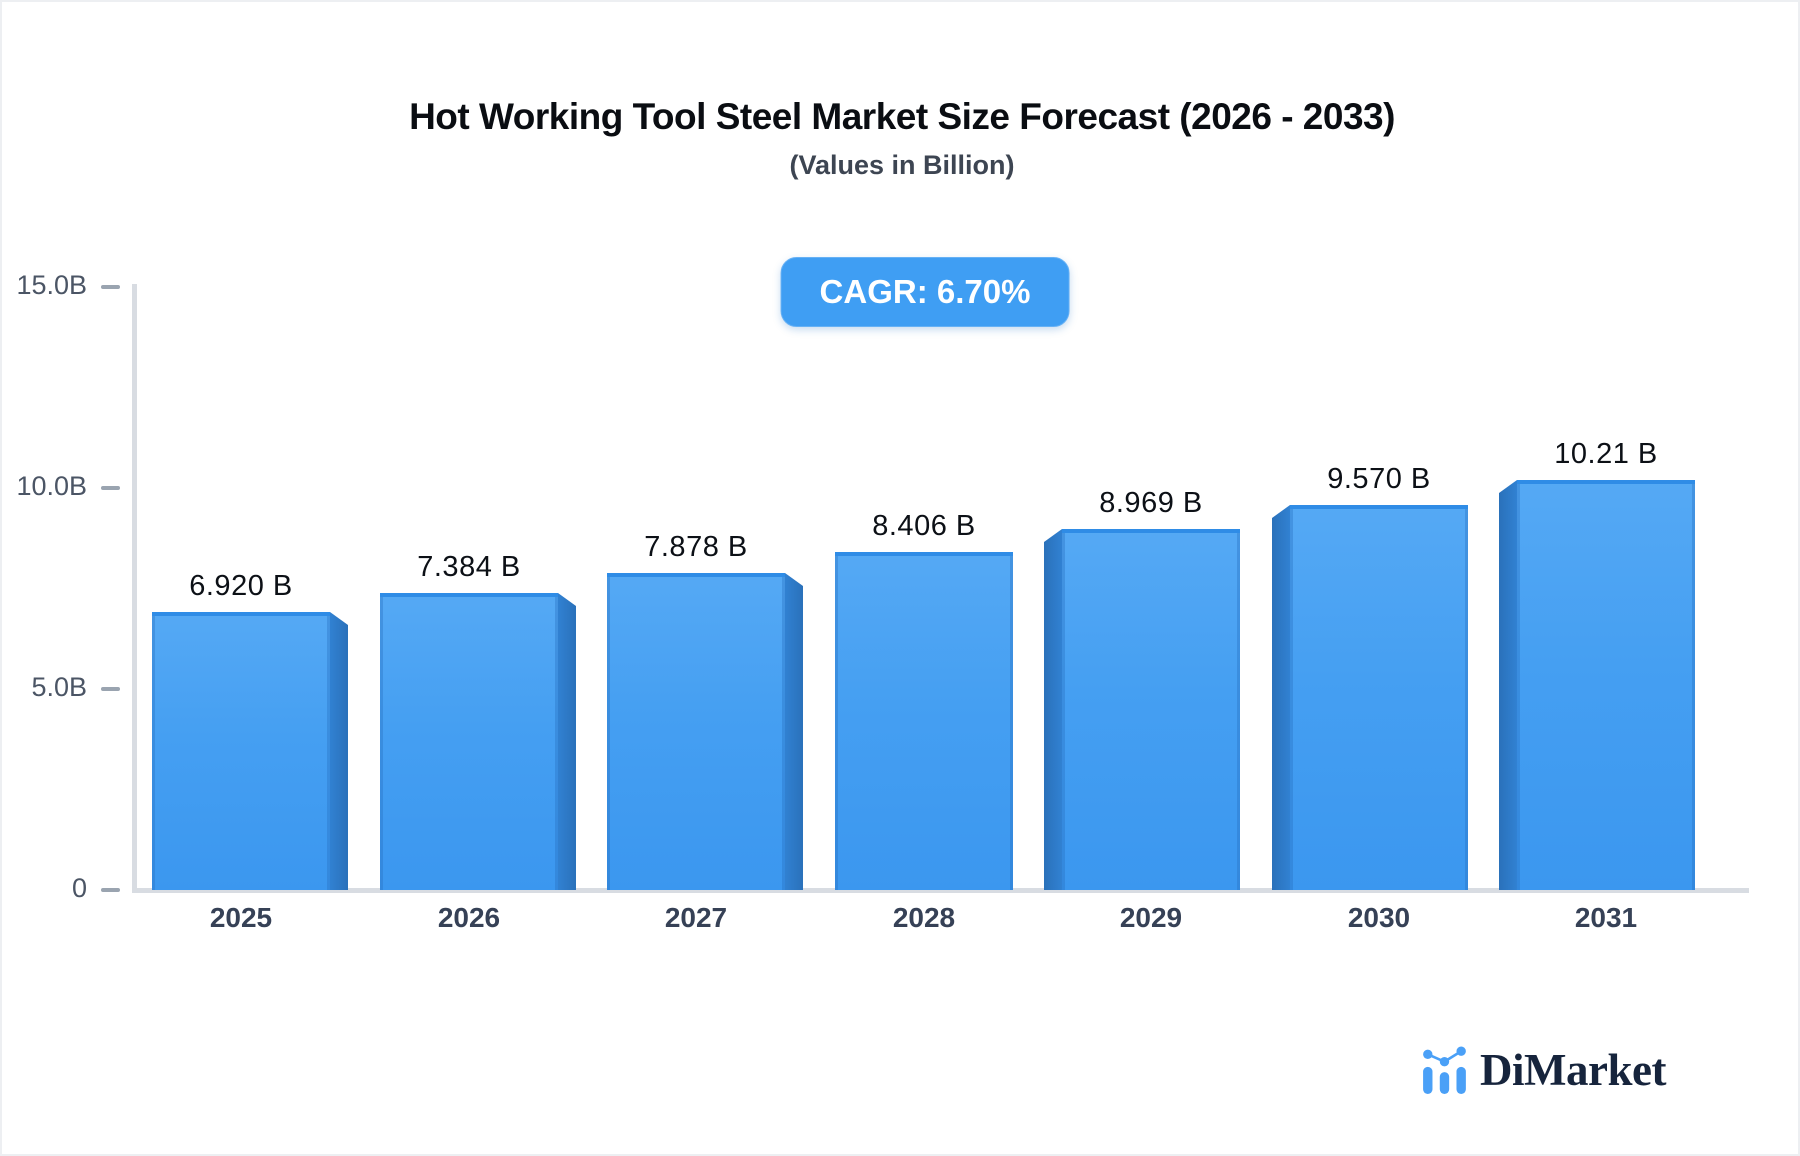 This screenshot has height=1156, width=1800. I want to click on bar-value-label: 9.570 B, so click(1379, 479).